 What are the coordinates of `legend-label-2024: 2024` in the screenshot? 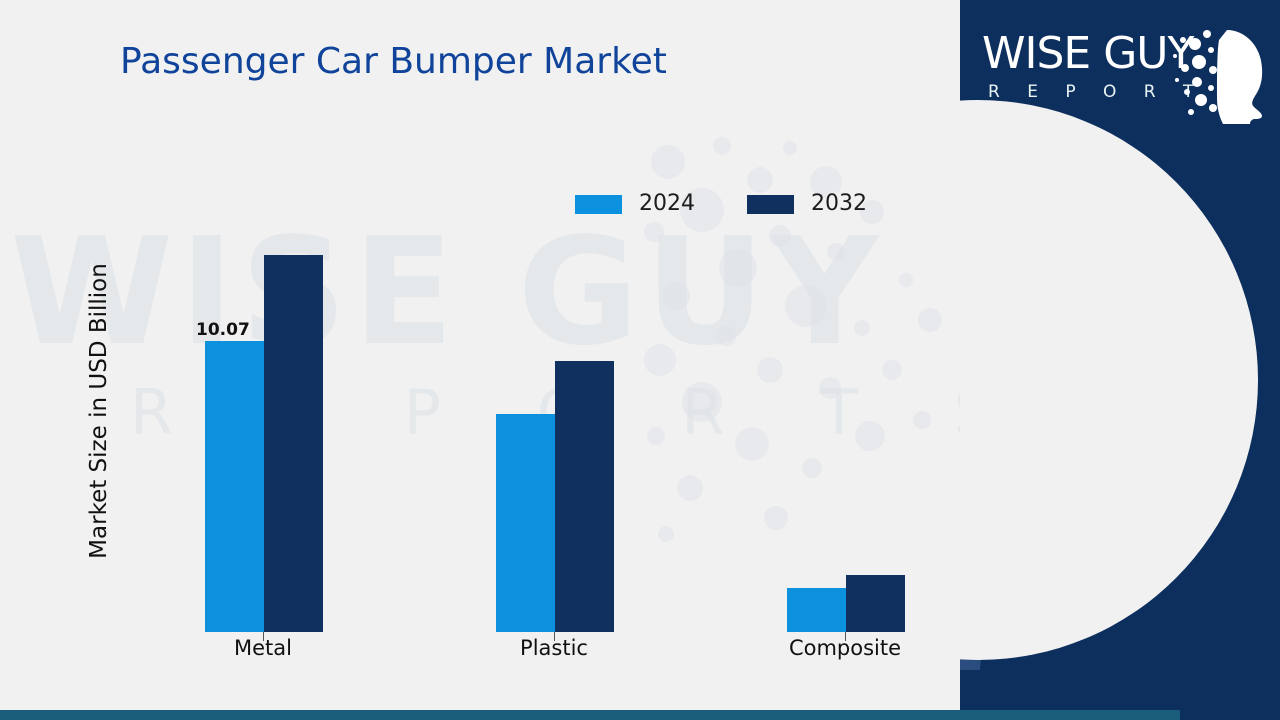 It's located at (667, 203).